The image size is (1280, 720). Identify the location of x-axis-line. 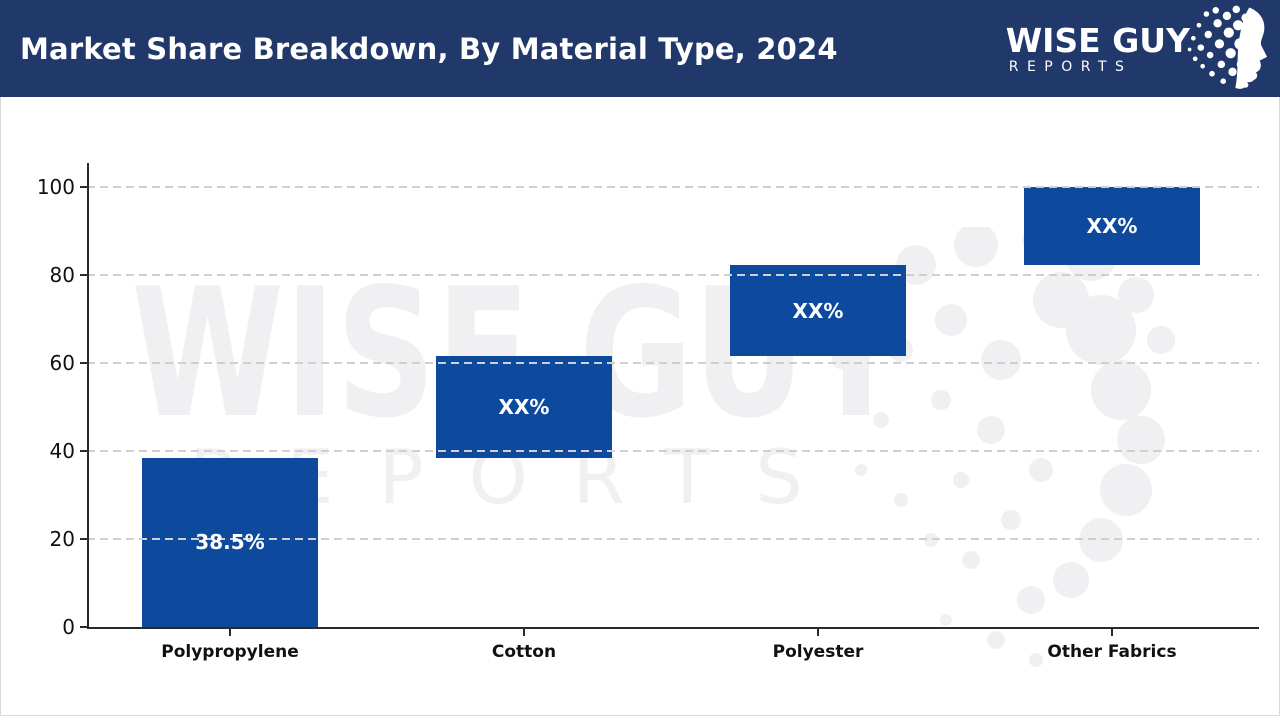
(673, 628).